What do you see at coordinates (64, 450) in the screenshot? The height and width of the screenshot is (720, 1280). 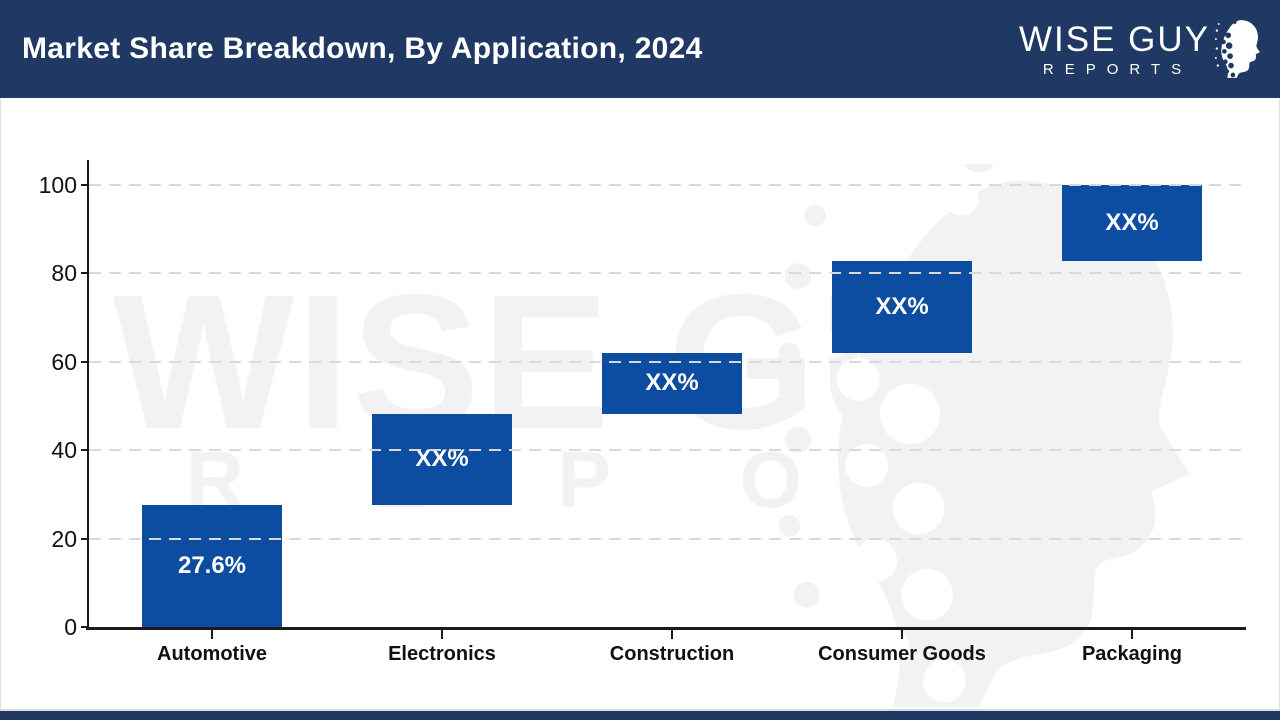 I see `y-tick-label-40: 40` at bounding box center [64, 450].